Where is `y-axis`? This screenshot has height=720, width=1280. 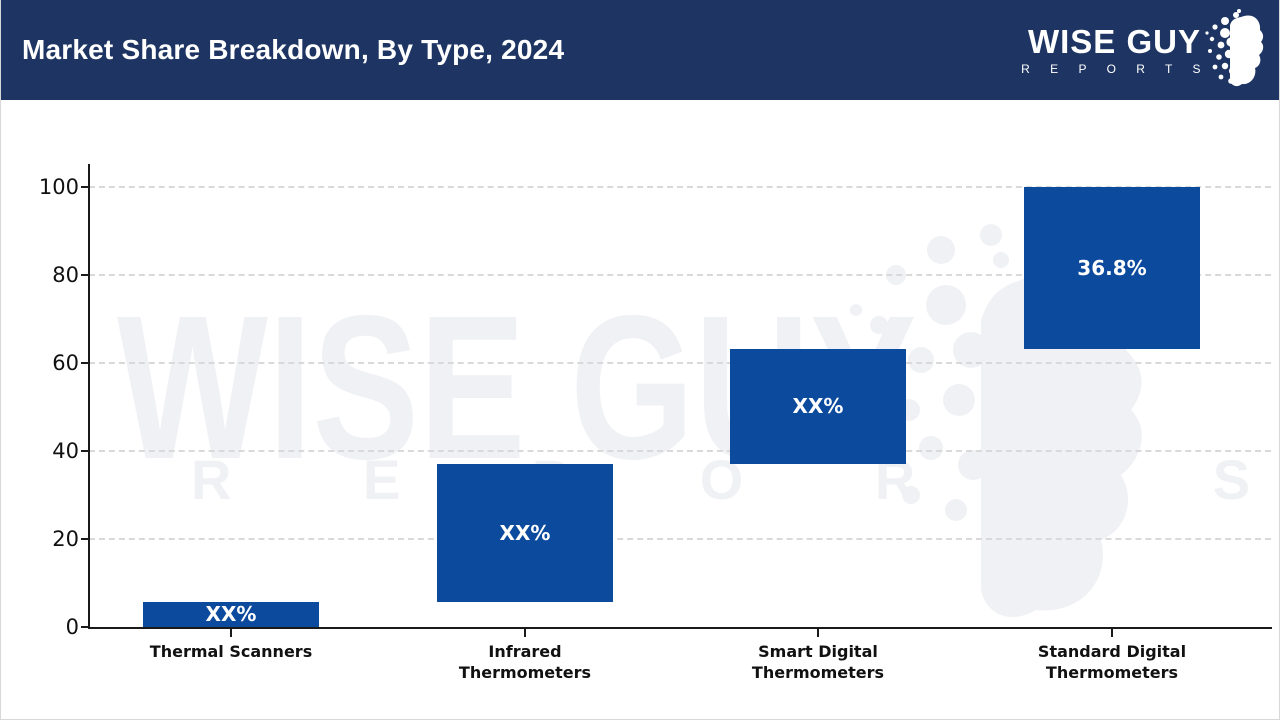 y-axis is located at coordinates (89, 396).